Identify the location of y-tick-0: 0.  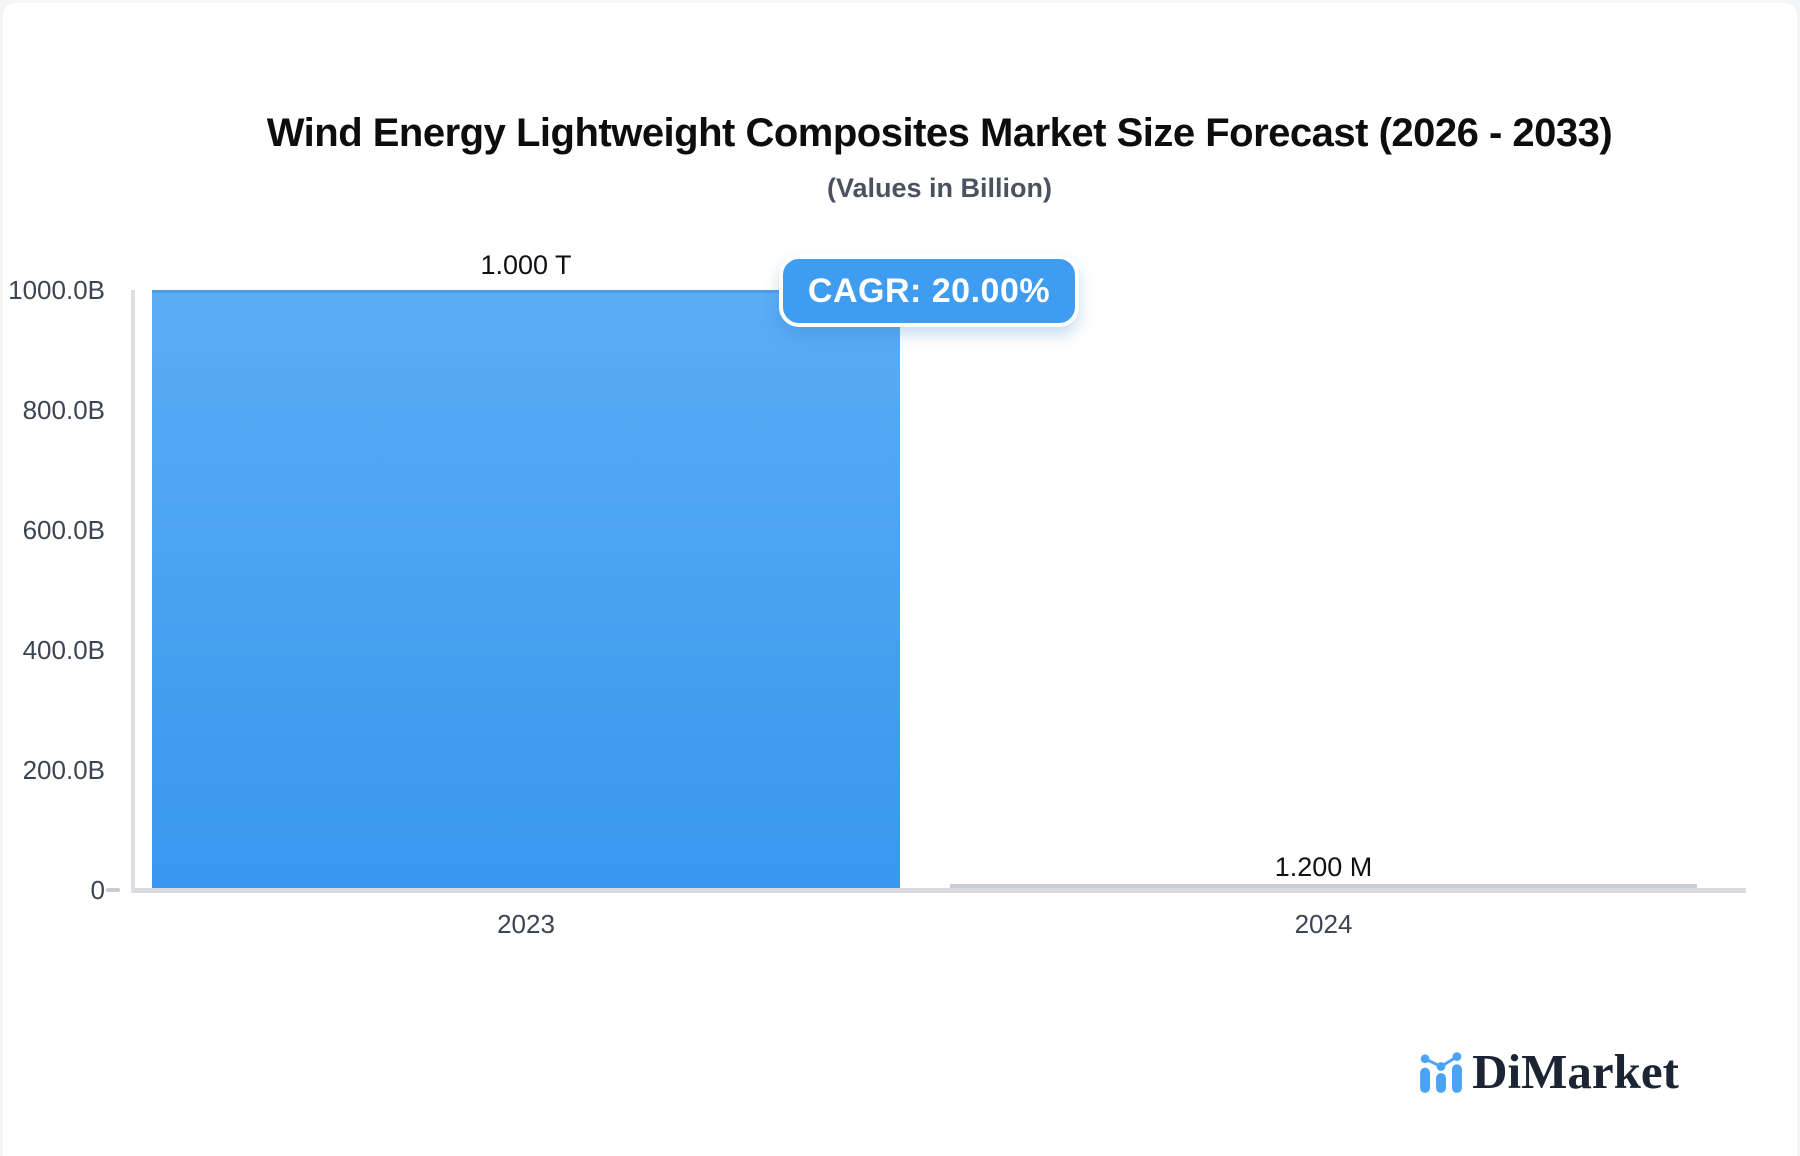
(97, 890).